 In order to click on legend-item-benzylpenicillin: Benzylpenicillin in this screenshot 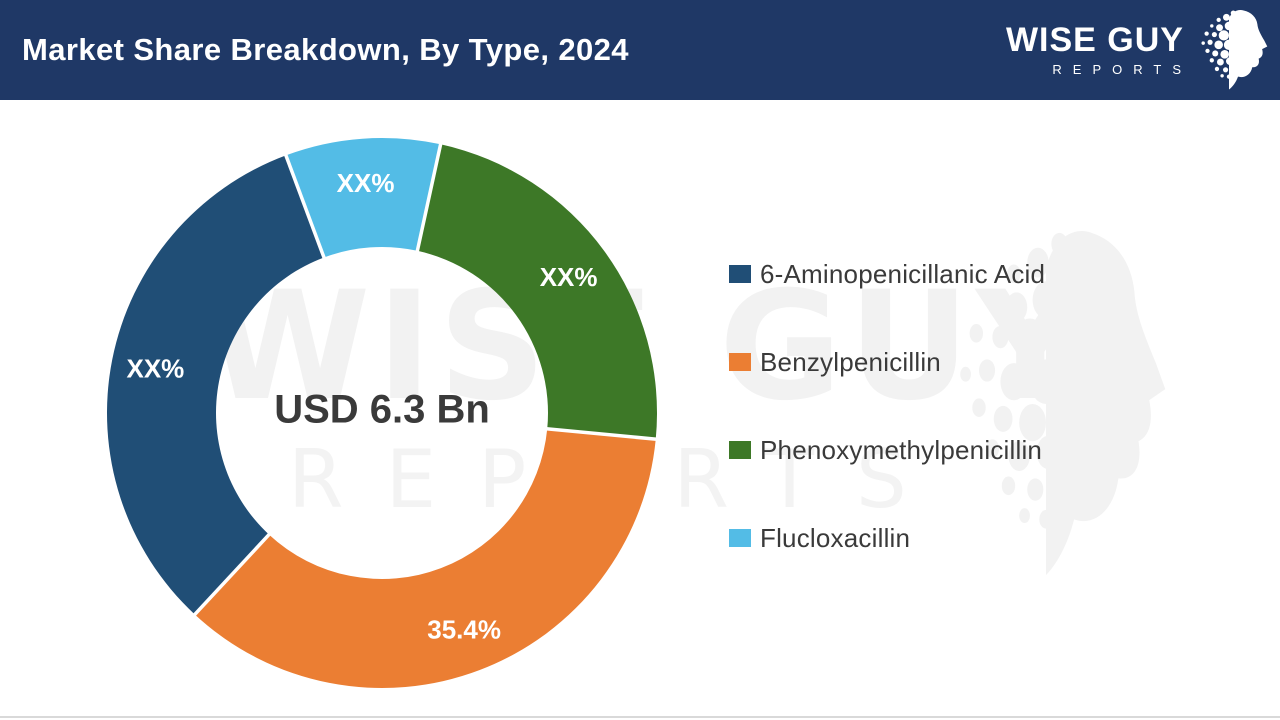, I will do `click(887, 362)`.